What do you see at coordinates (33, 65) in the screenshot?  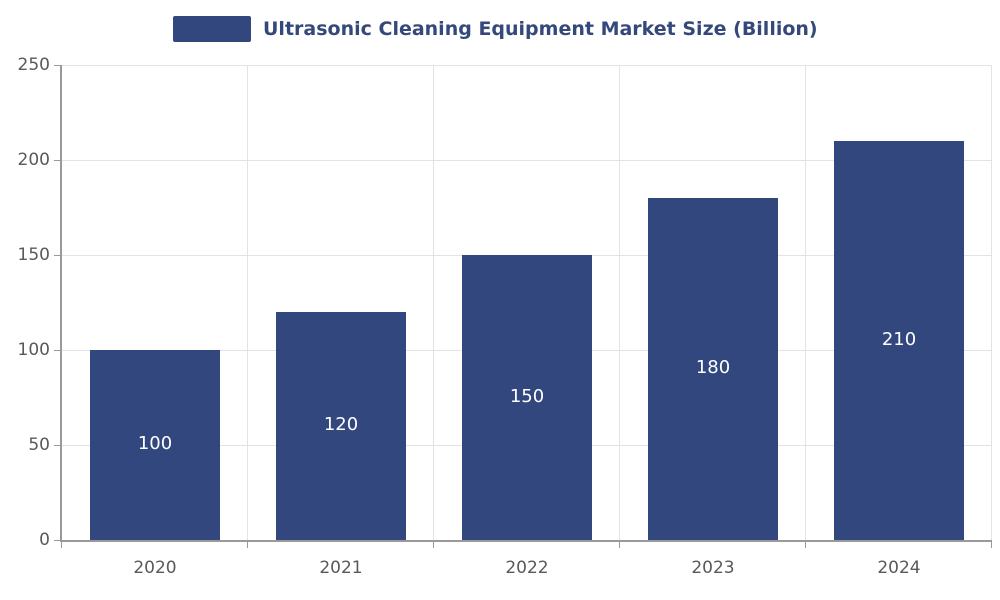 I see `y-tick-label: 250` at bounding box center [33, 65].